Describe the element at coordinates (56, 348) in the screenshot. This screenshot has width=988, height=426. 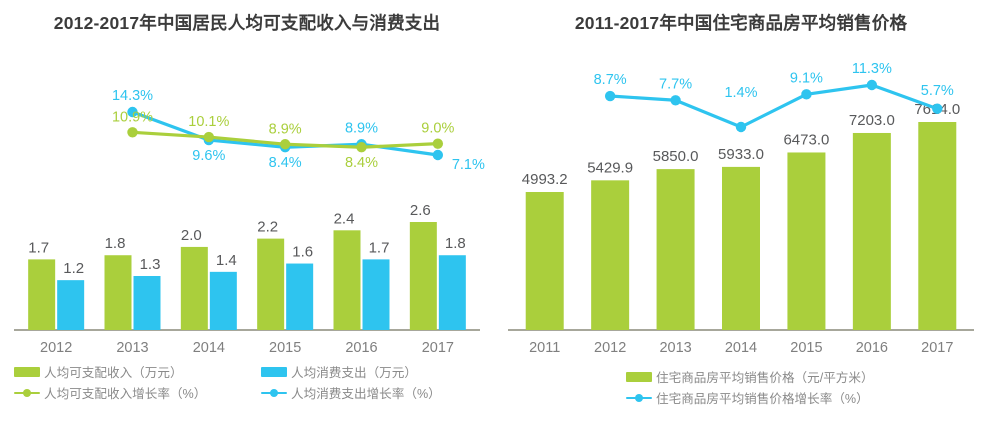
I see `x-axis-tick-label: 2012` at that location.